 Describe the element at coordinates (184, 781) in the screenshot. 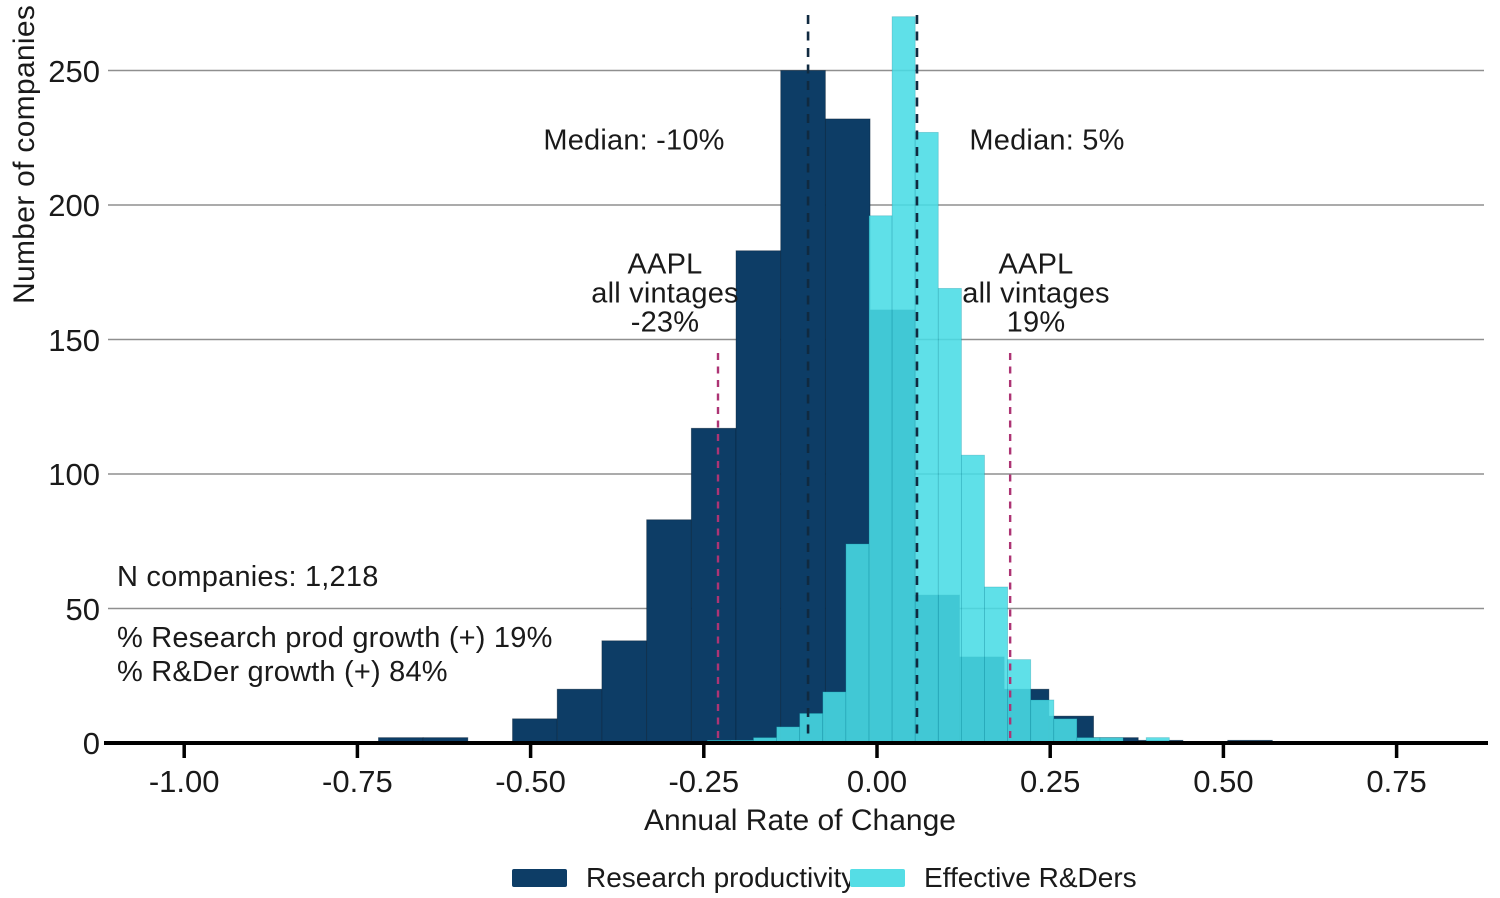

I see `x-tick-label: -1.00` at that location.